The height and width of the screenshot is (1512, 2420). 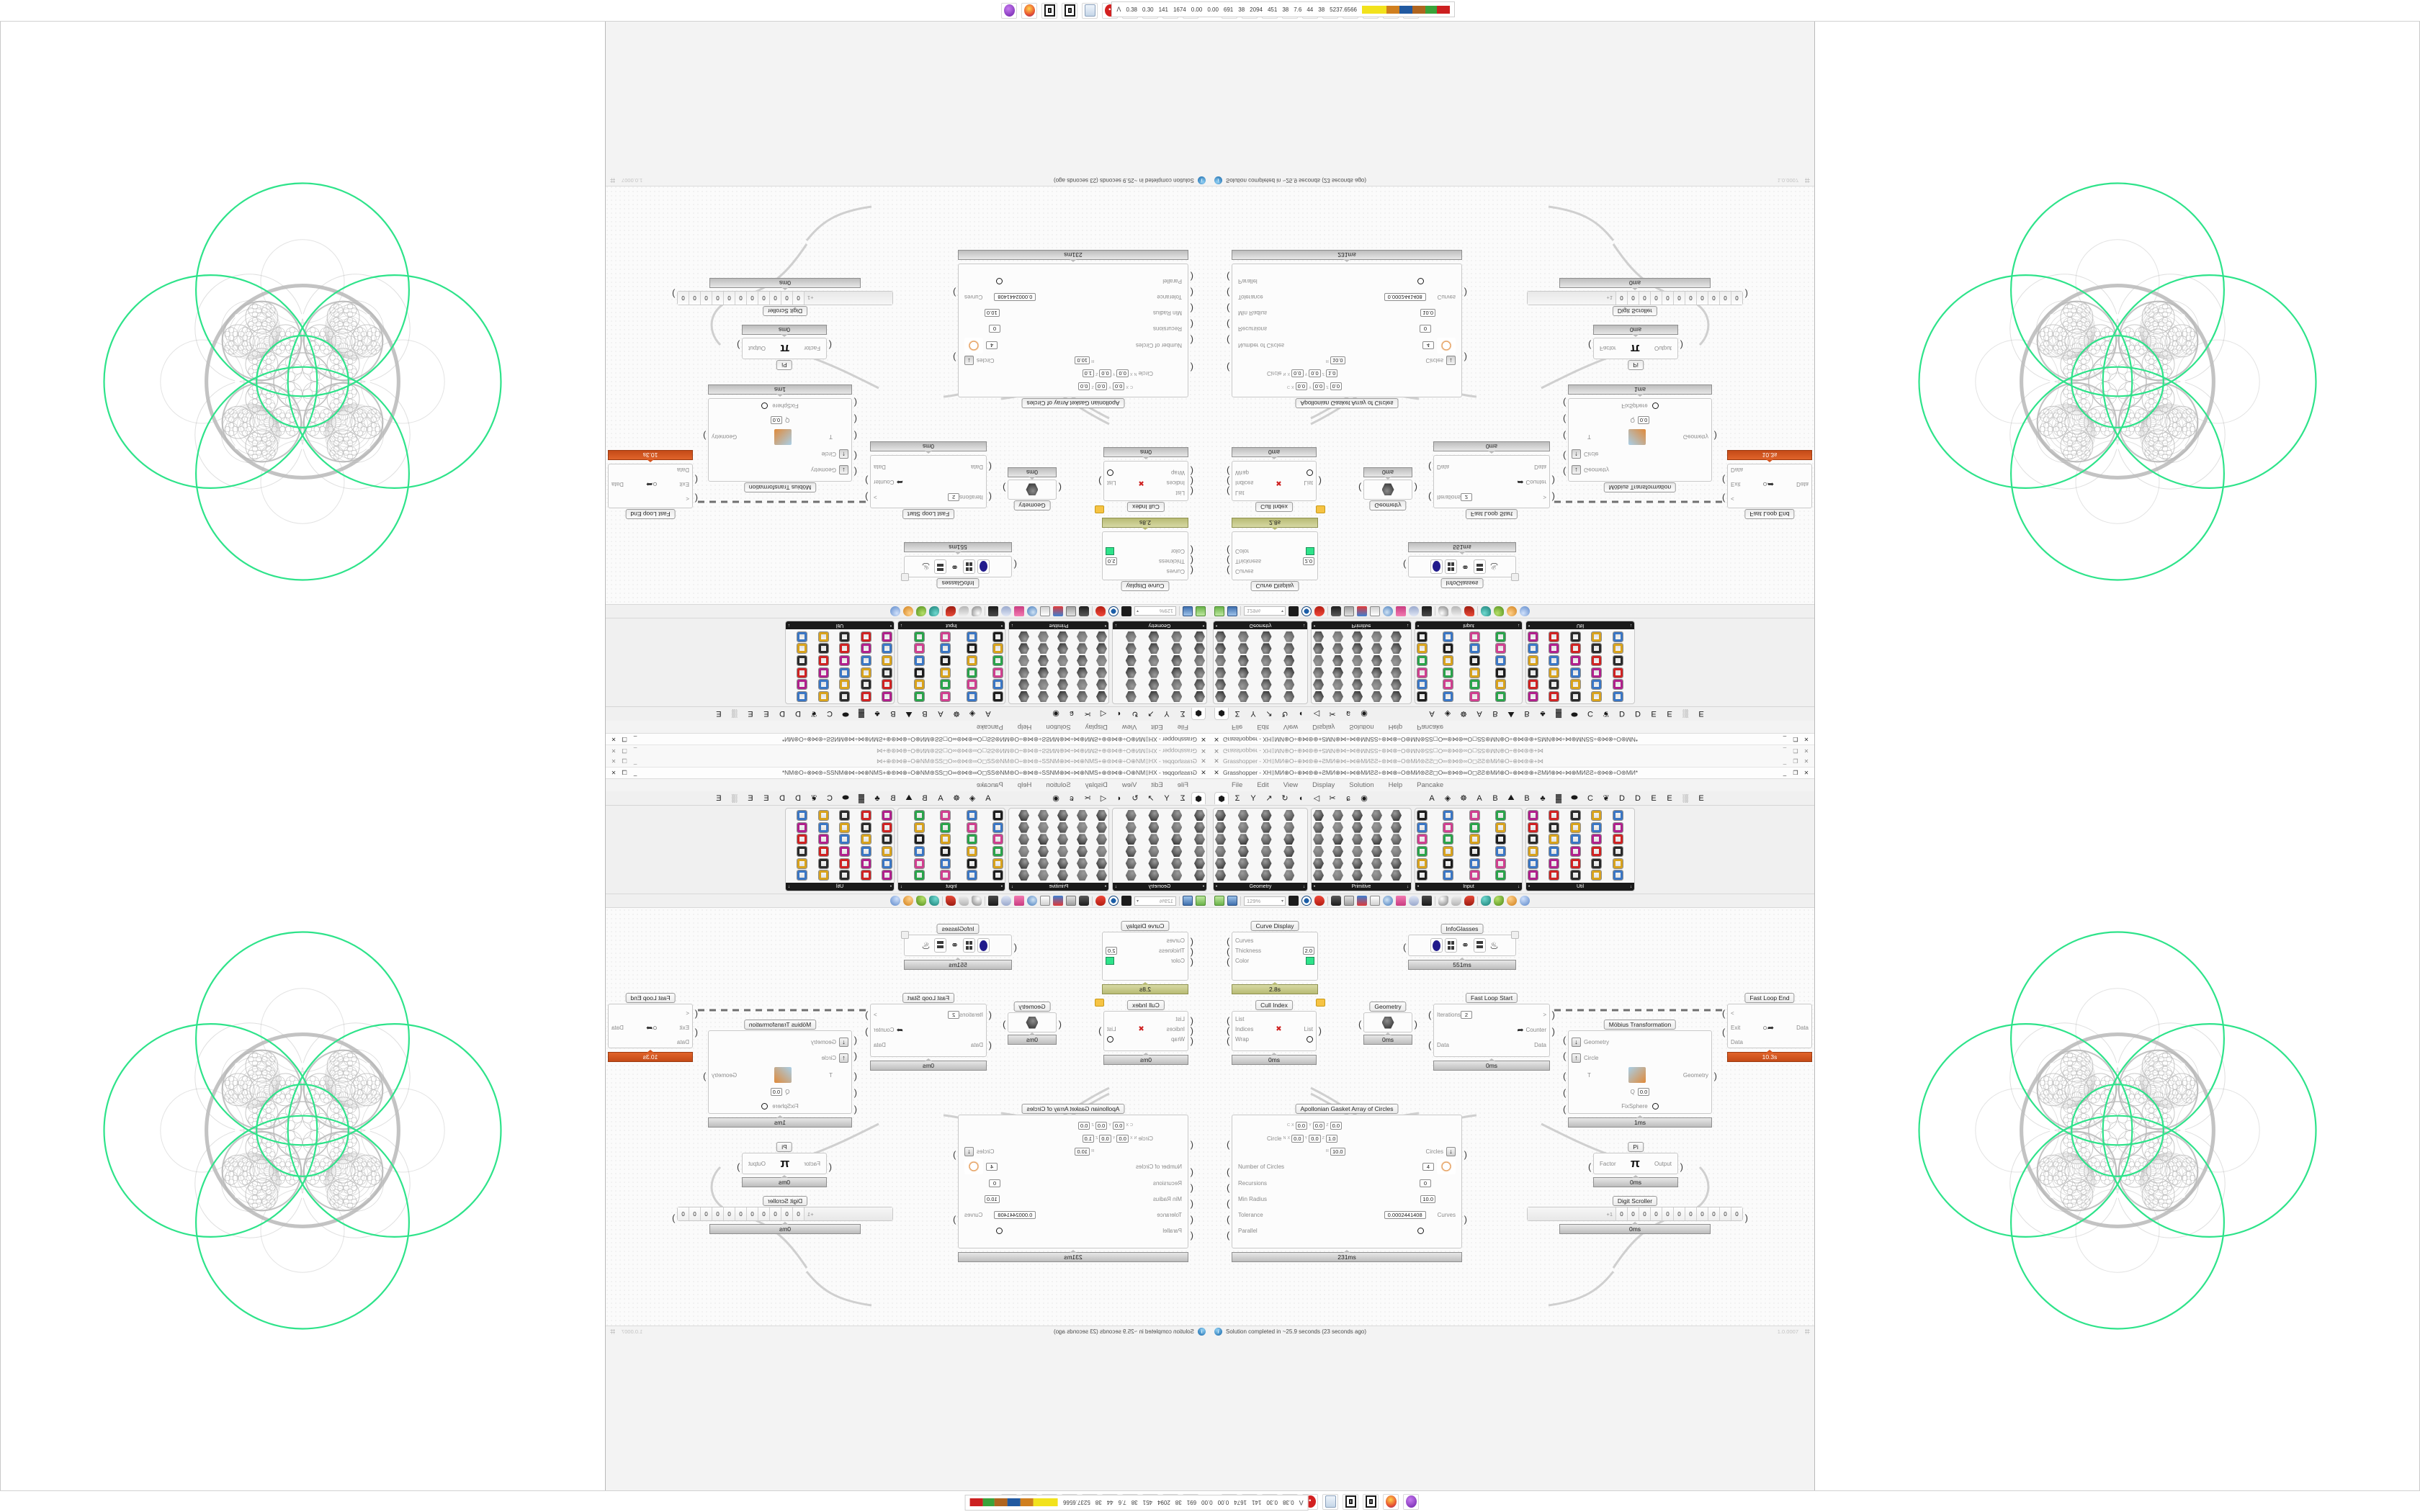 What do you see at coordinates (1319, 611) in the screenshot?
I see `flame-icon` at bounding box center [1319, 611].